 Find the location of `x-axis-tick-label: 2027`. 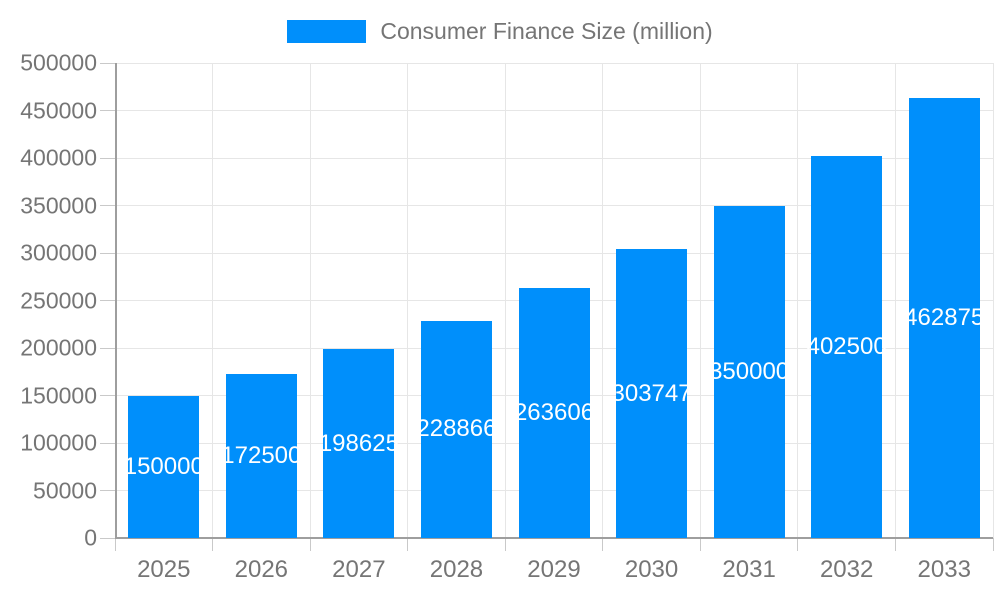

x-axis-tick-label: 2027 is located at coordinates (359, 569).